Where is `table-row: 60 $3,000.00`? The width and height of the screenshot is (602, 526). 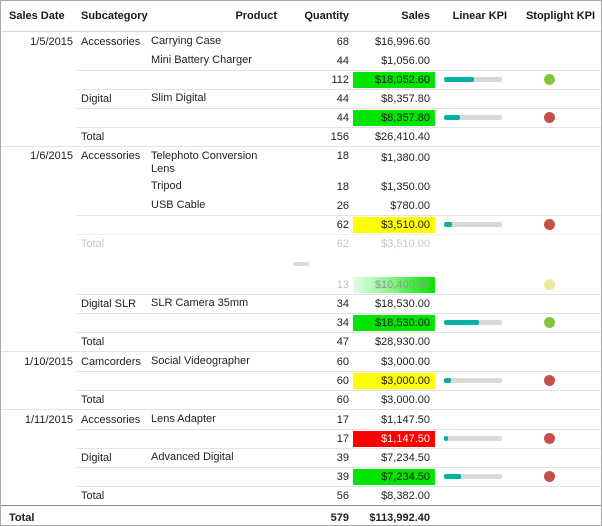
table-row: 60 $3,000.00 is located at coordinates (301, 380).